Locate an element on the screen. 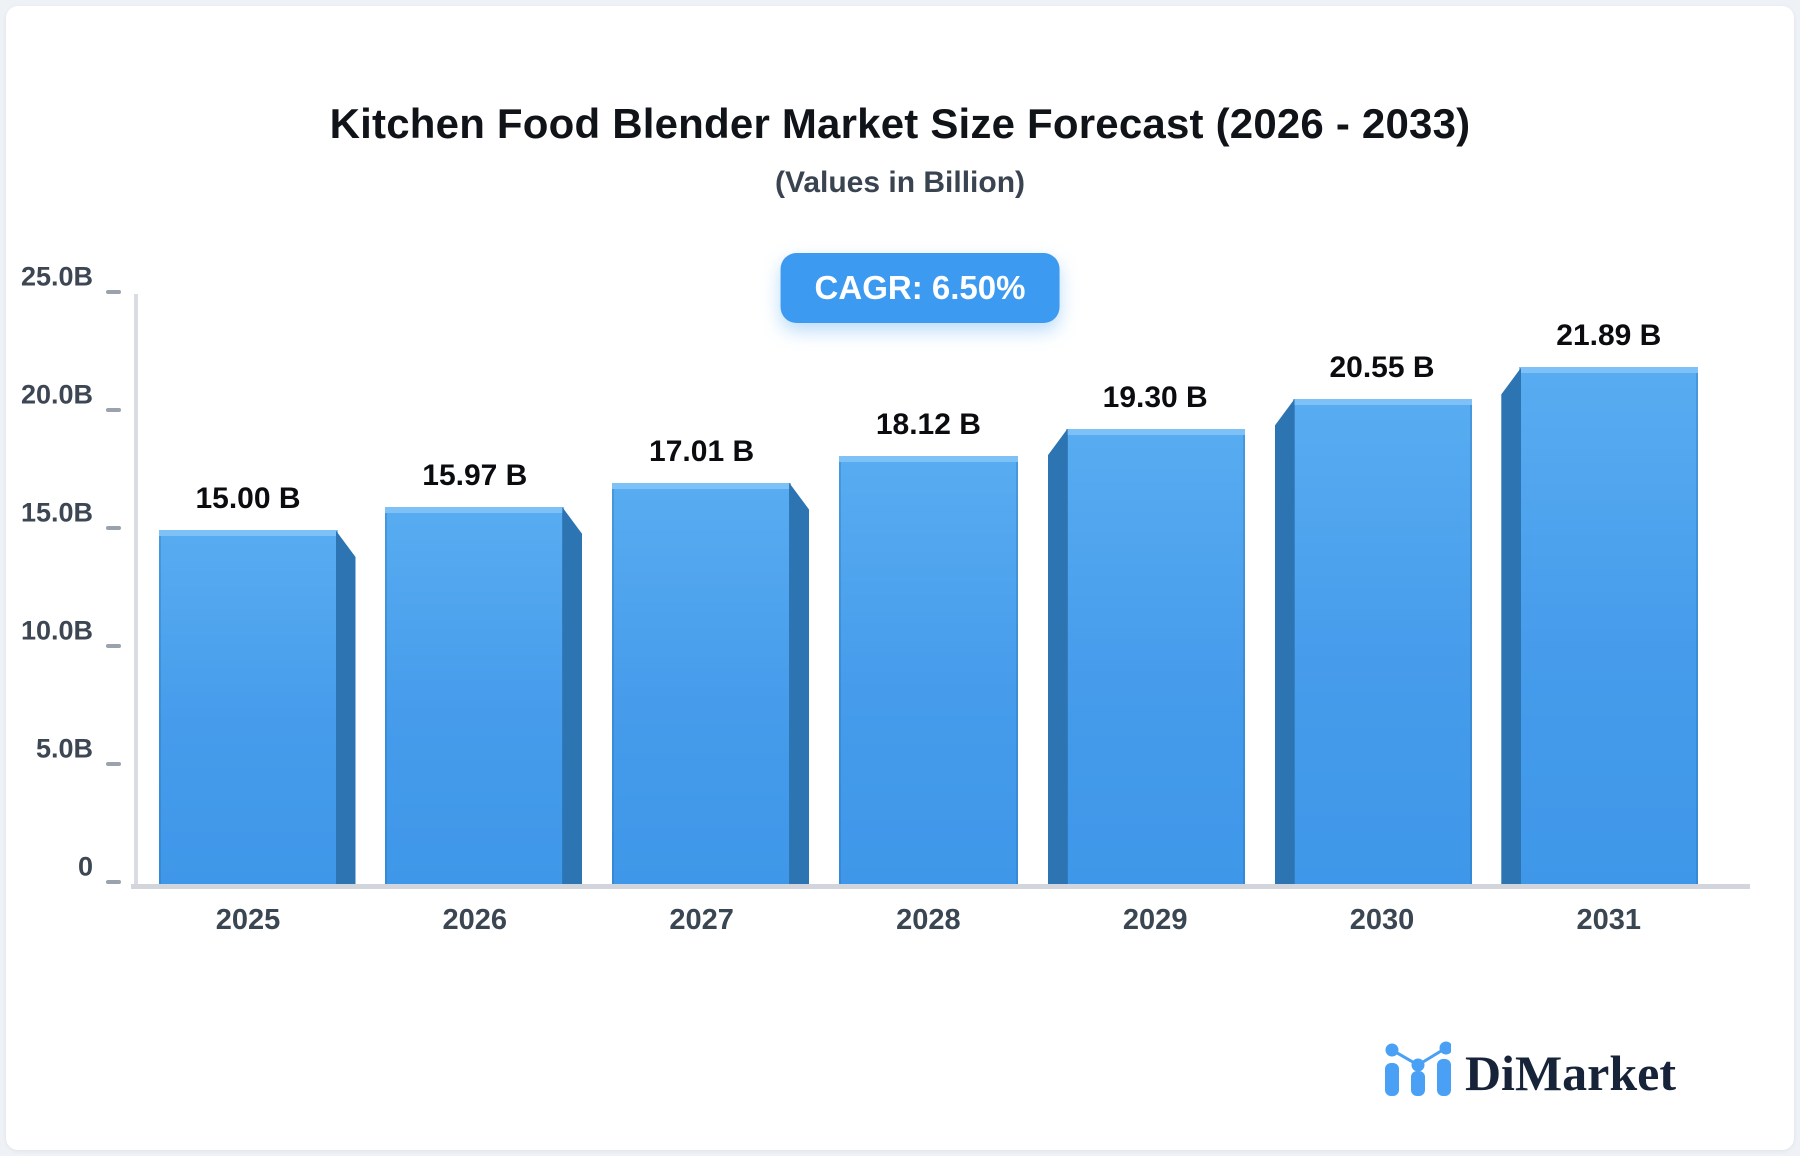 Image resolution: width=1800 pixels, height=1156 pixels. bar-chart-logo-icon is located at coordinates (1417, 1068).